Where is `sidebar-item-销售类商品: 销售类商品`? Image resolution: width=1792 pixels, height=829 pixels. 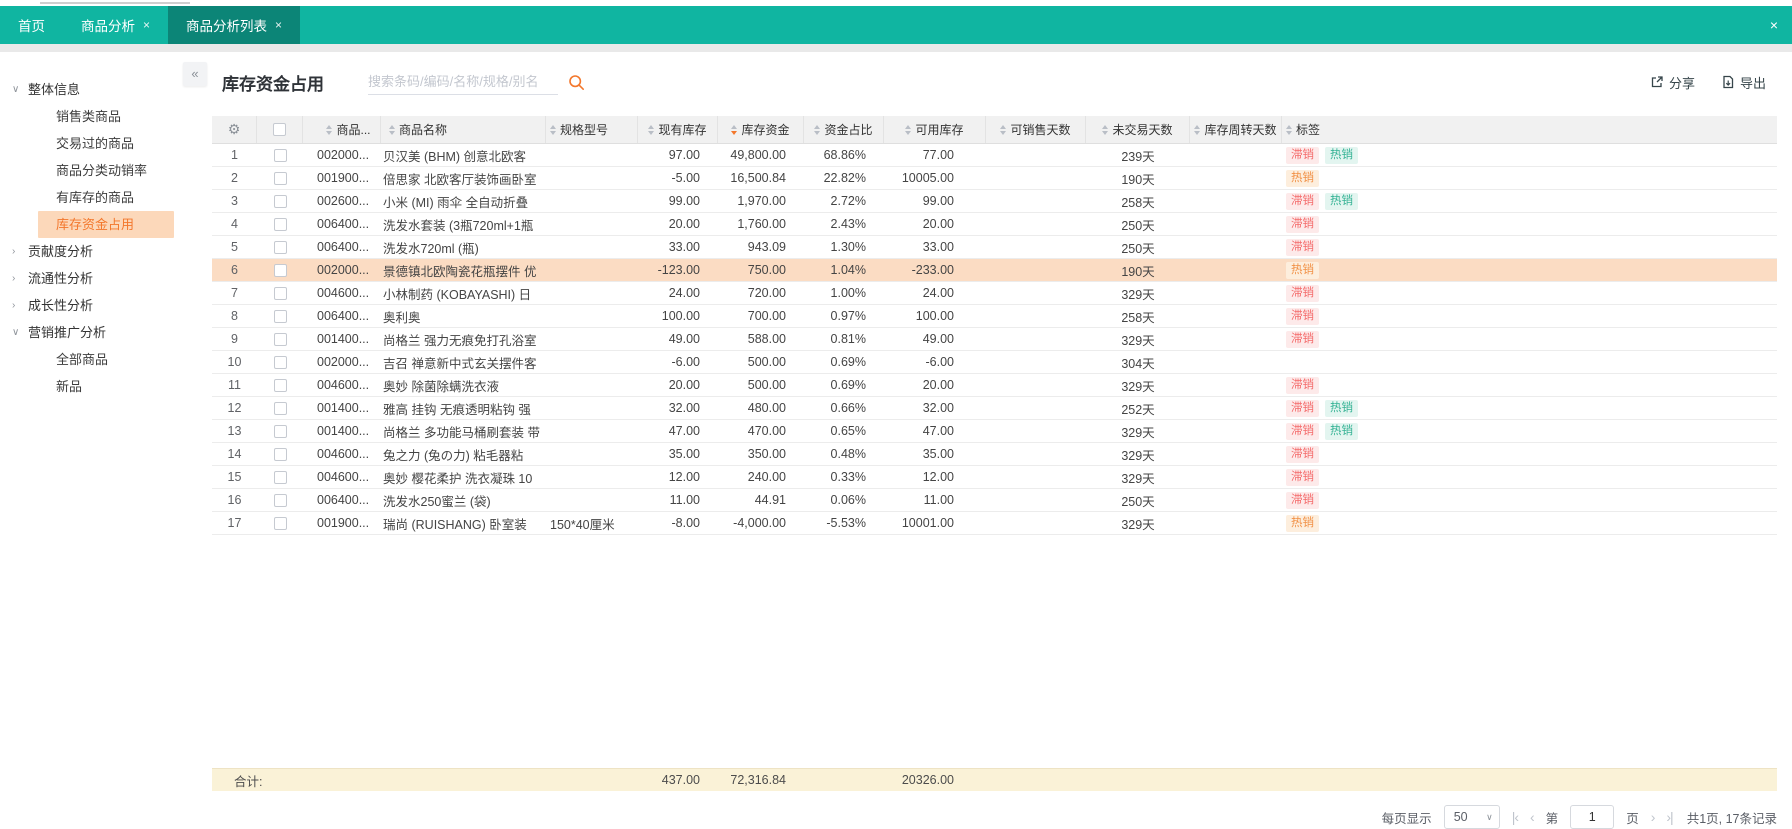
sidebar-item-销售类商品: 销售类商品 is located at coordinates (98, 116).